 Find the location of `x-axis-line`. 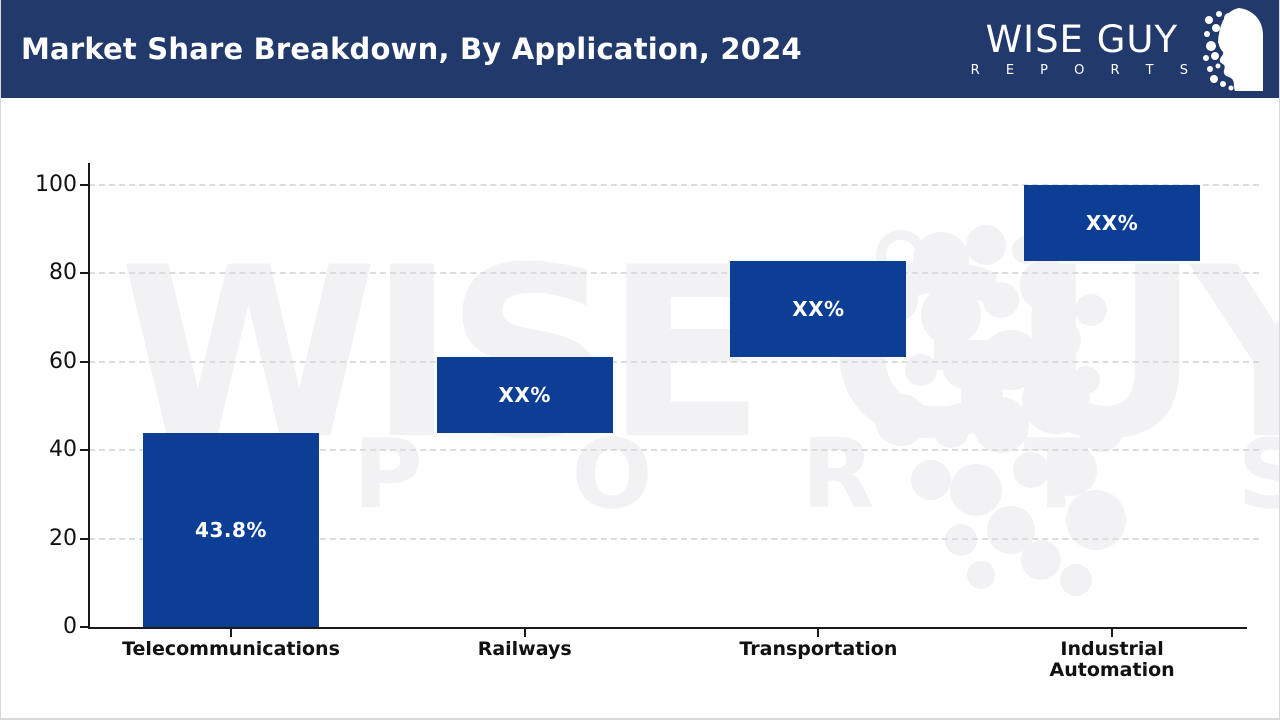

x-axis-line is located at coordinates (668, 628).